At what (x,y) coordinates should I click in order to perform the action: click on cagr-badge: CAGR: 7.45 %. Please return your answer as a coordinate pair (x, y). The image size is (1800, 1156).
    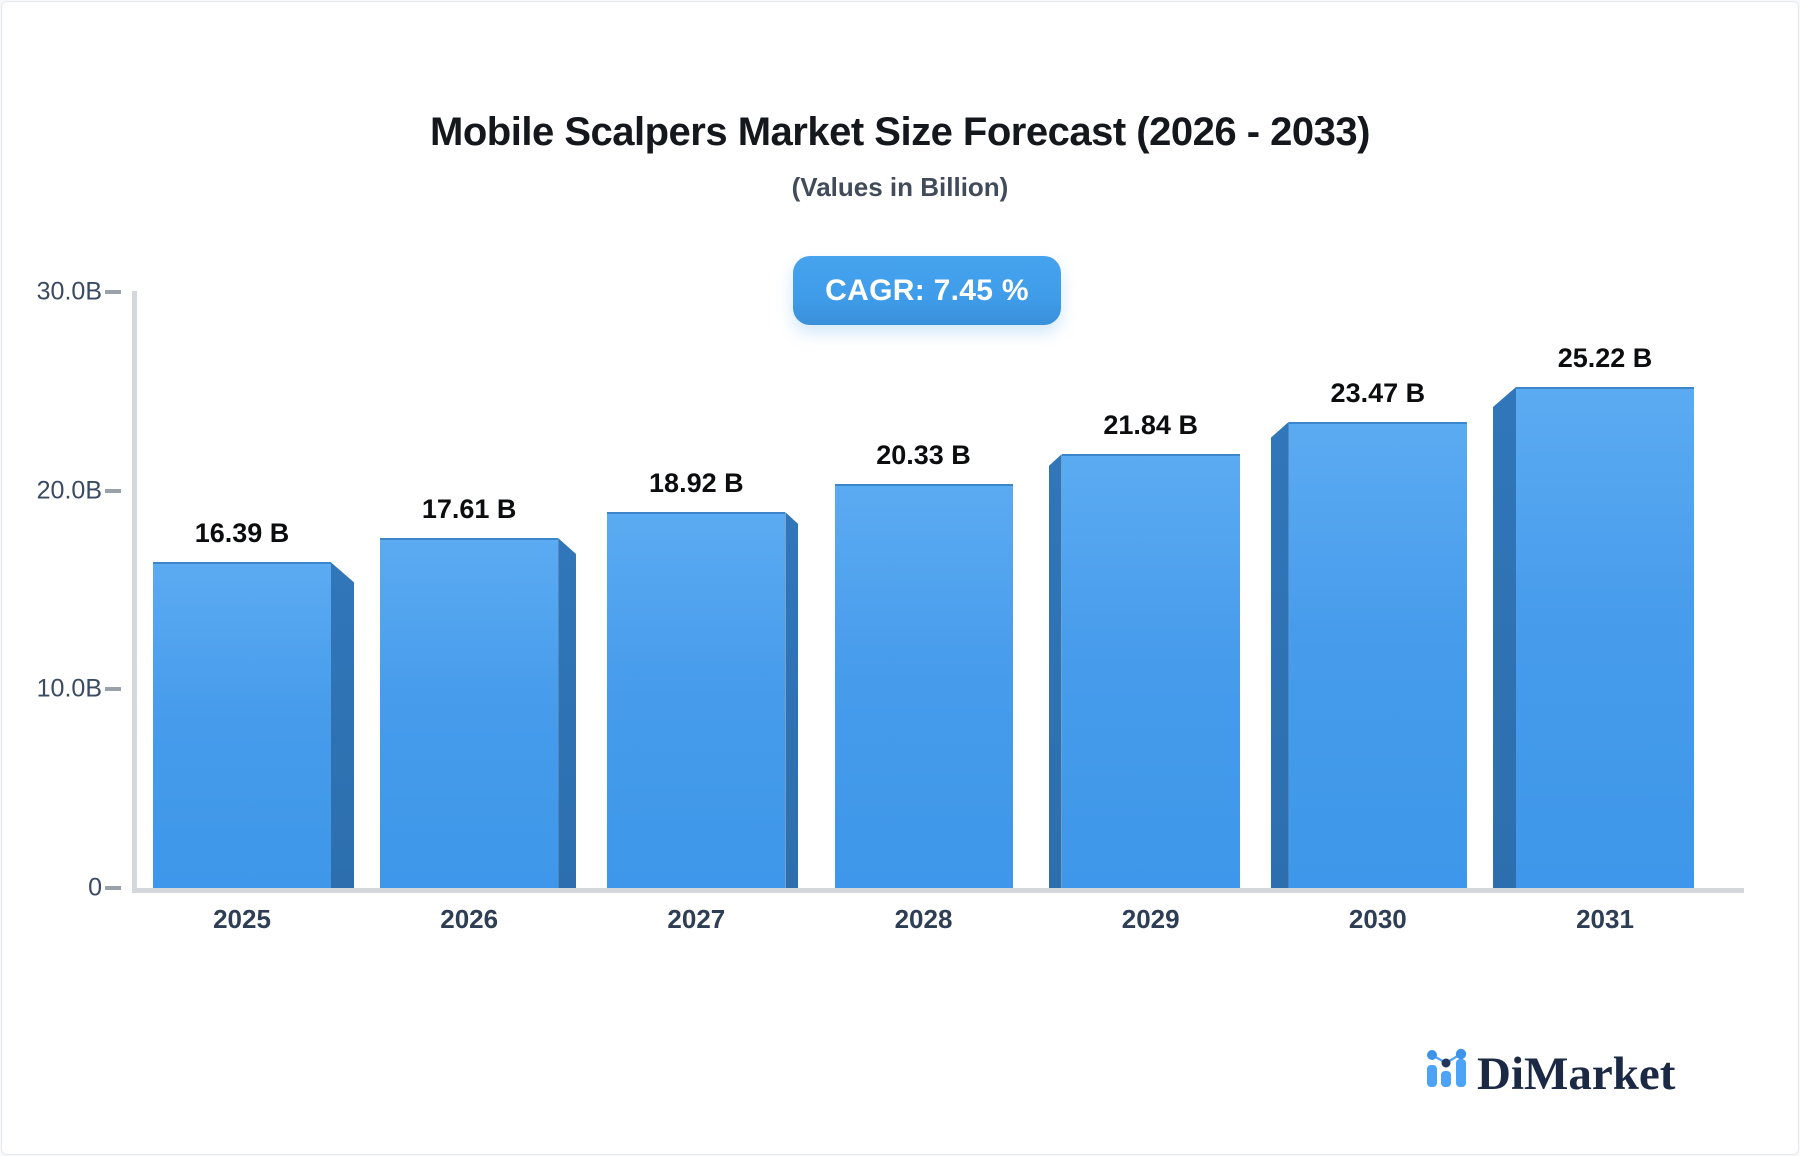
    Looking at the image, I should click on (927, 290).